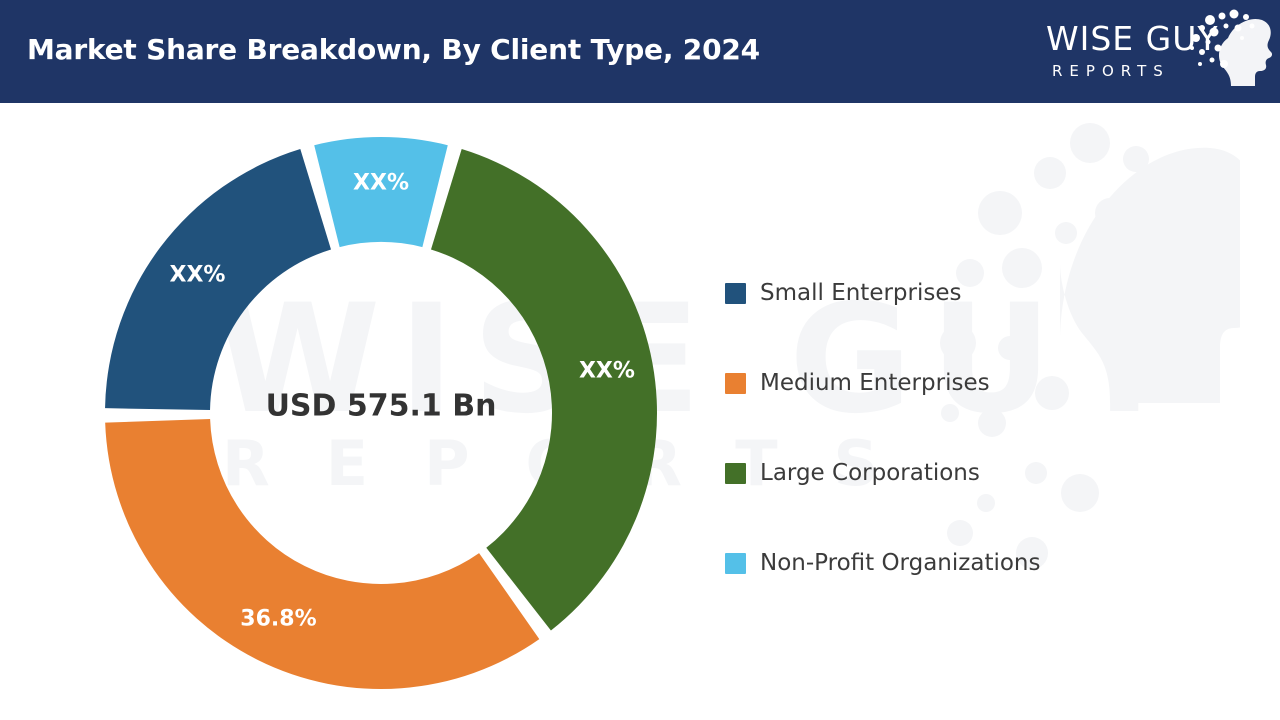 The height and width of the screenshot is (720, 1280). What do you see at coordinates (900, 563) in the screenshot?
I see `legend-label-non-profit-organizations: Non-Profit Organizations` at bounding box center [900, 563].